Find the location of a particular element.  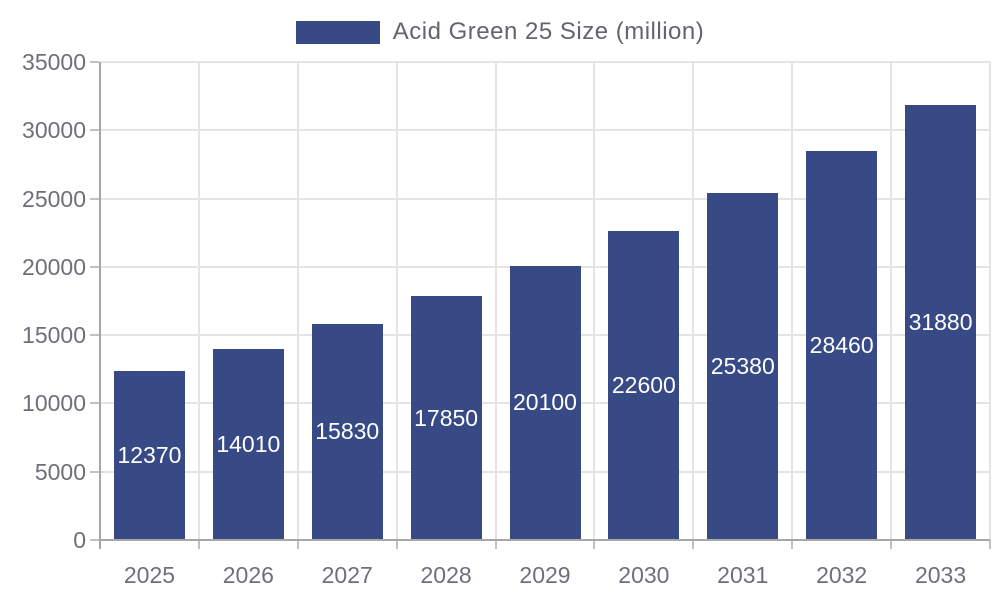

bar-value-label: 25380 is located at coordinates (742, 366).